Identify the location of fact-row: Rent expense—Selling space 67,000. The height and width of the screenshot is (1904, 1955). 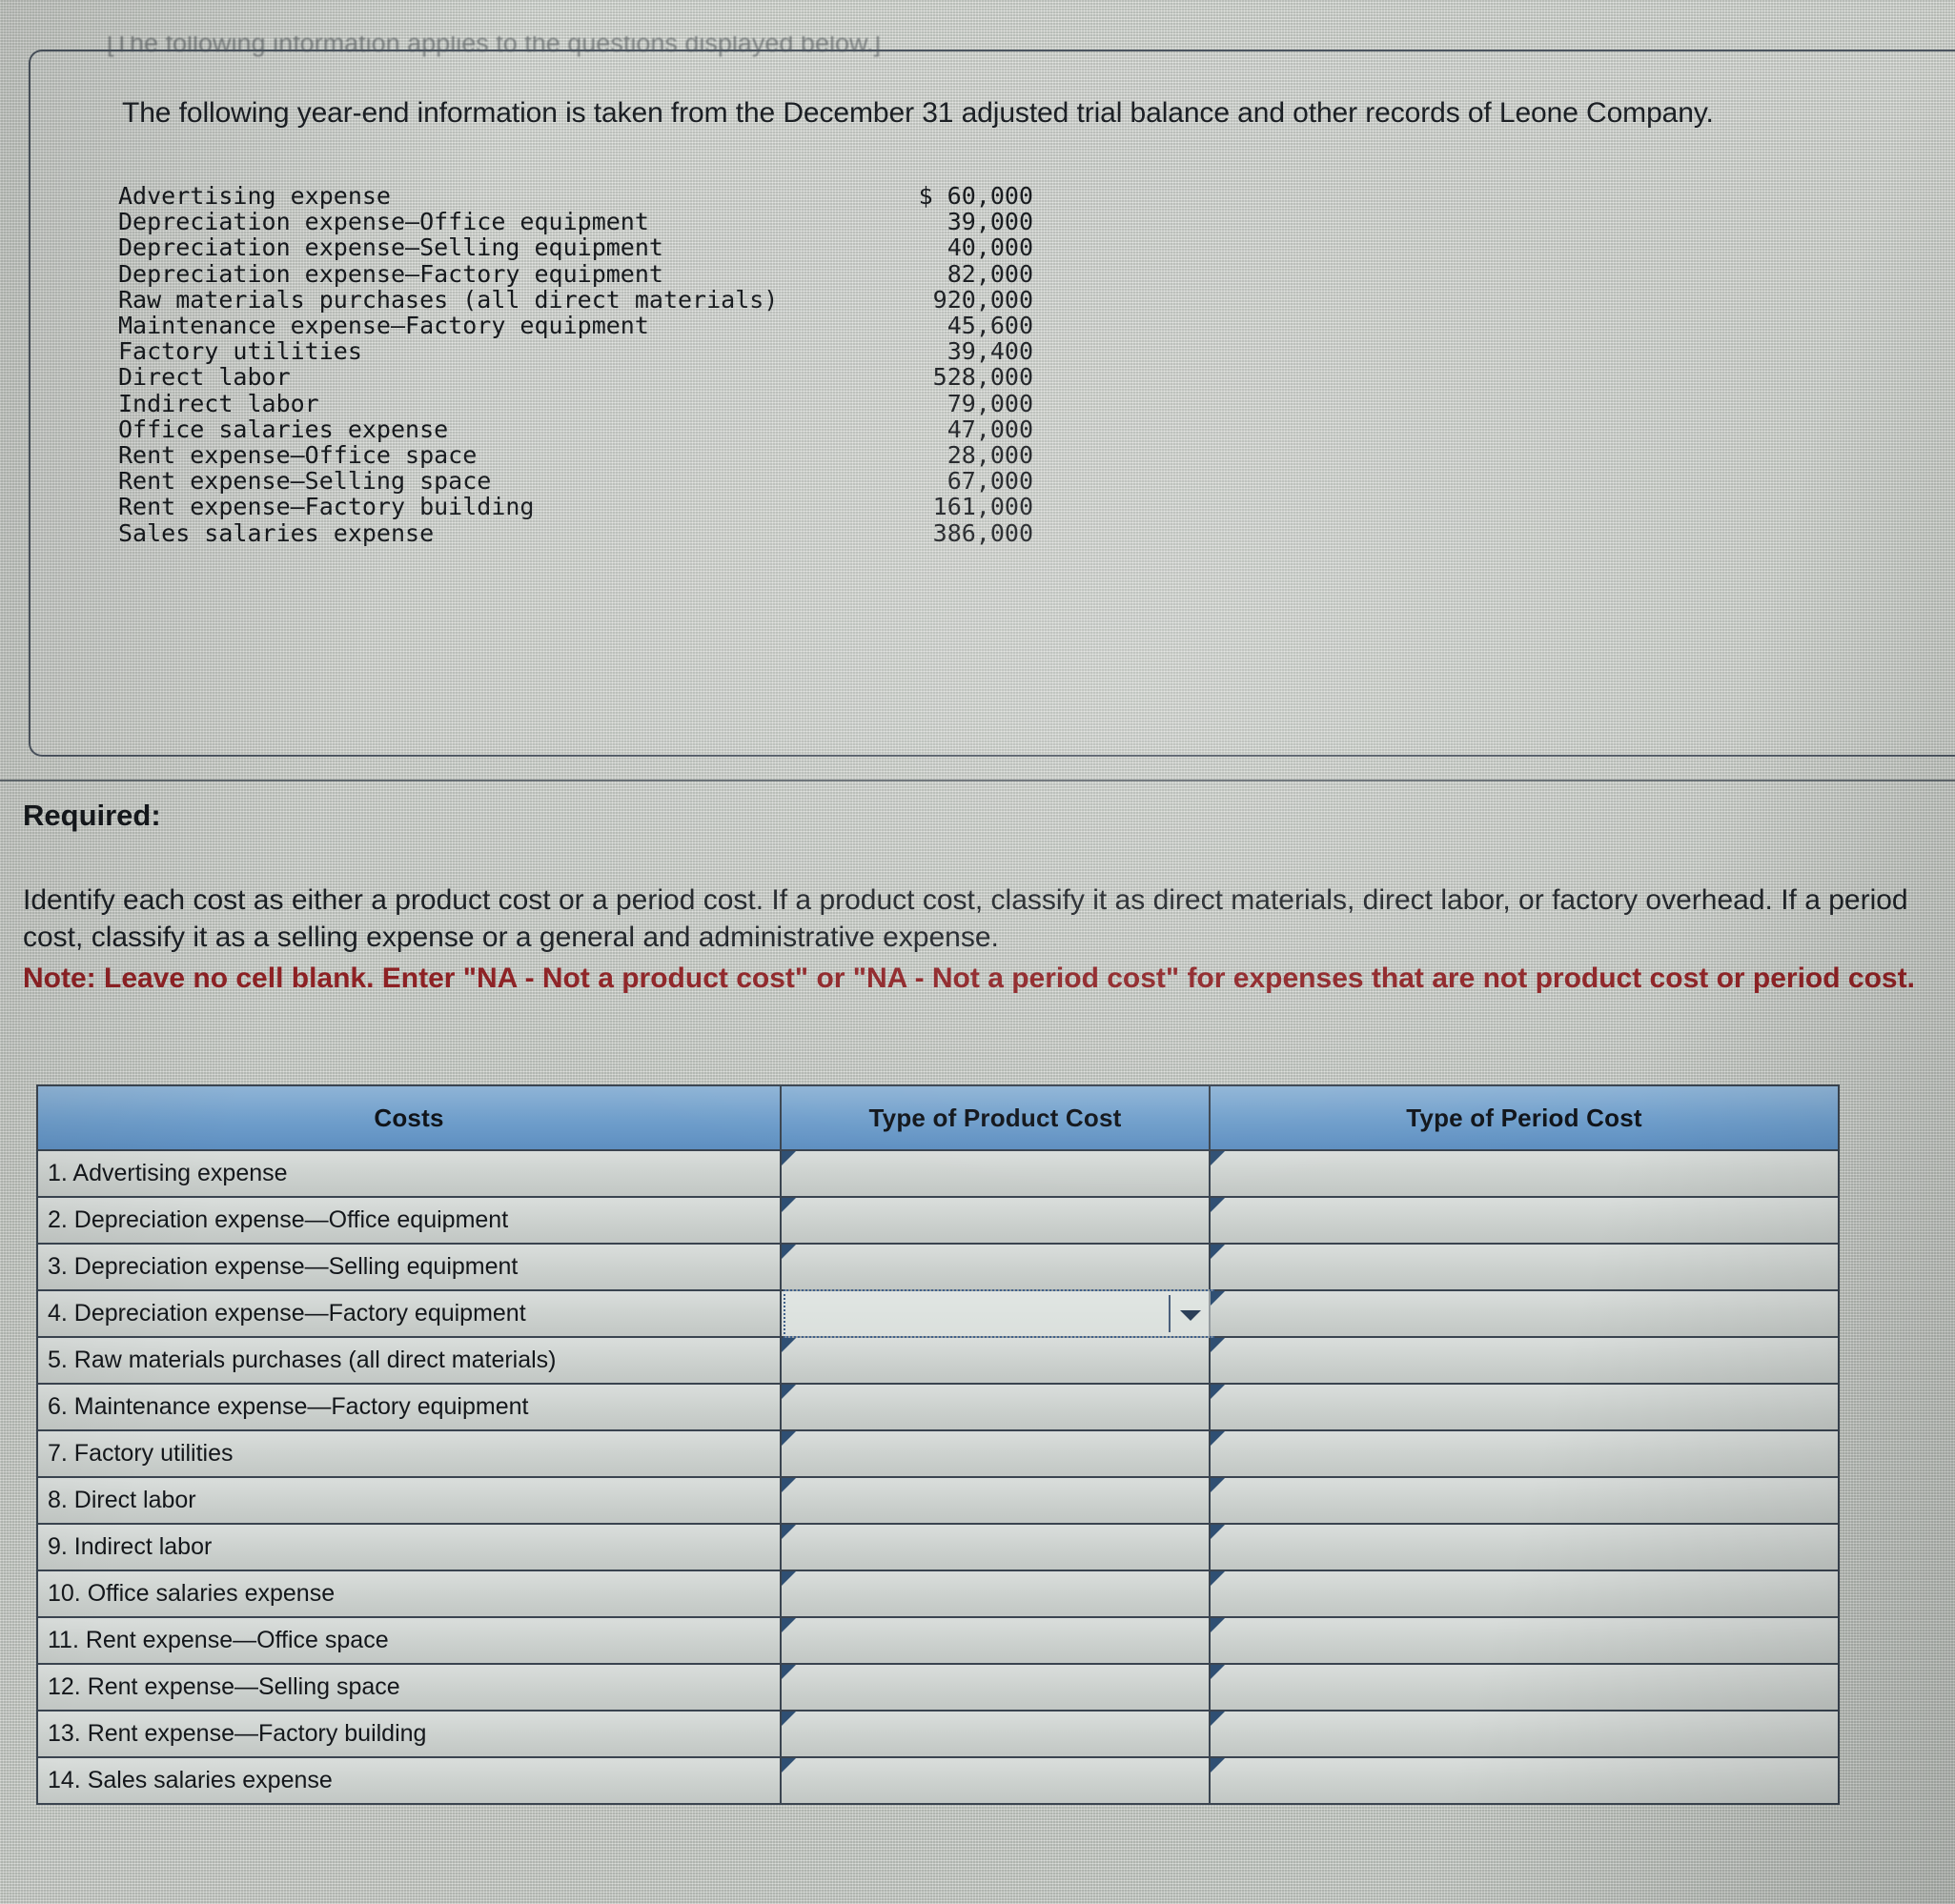
(714, 481).